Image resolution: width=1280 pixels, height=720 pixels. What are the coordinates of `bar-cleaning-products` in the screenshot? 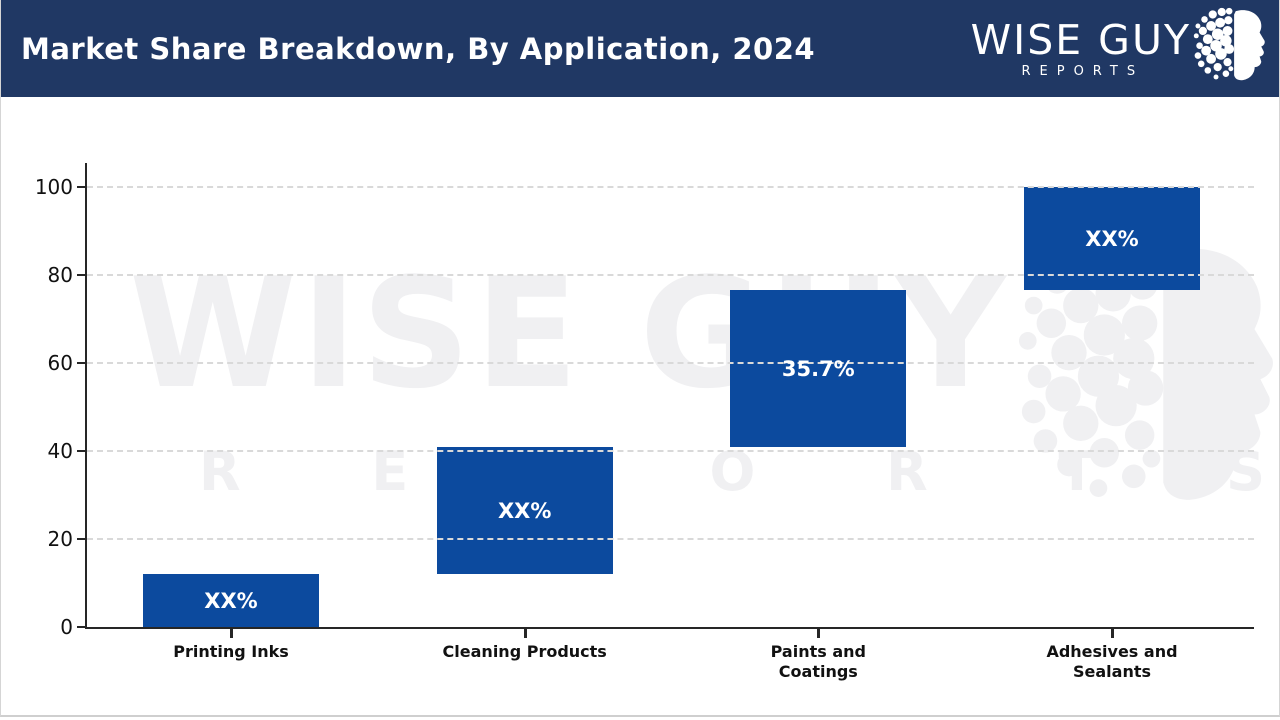 It's located at (524, 511).